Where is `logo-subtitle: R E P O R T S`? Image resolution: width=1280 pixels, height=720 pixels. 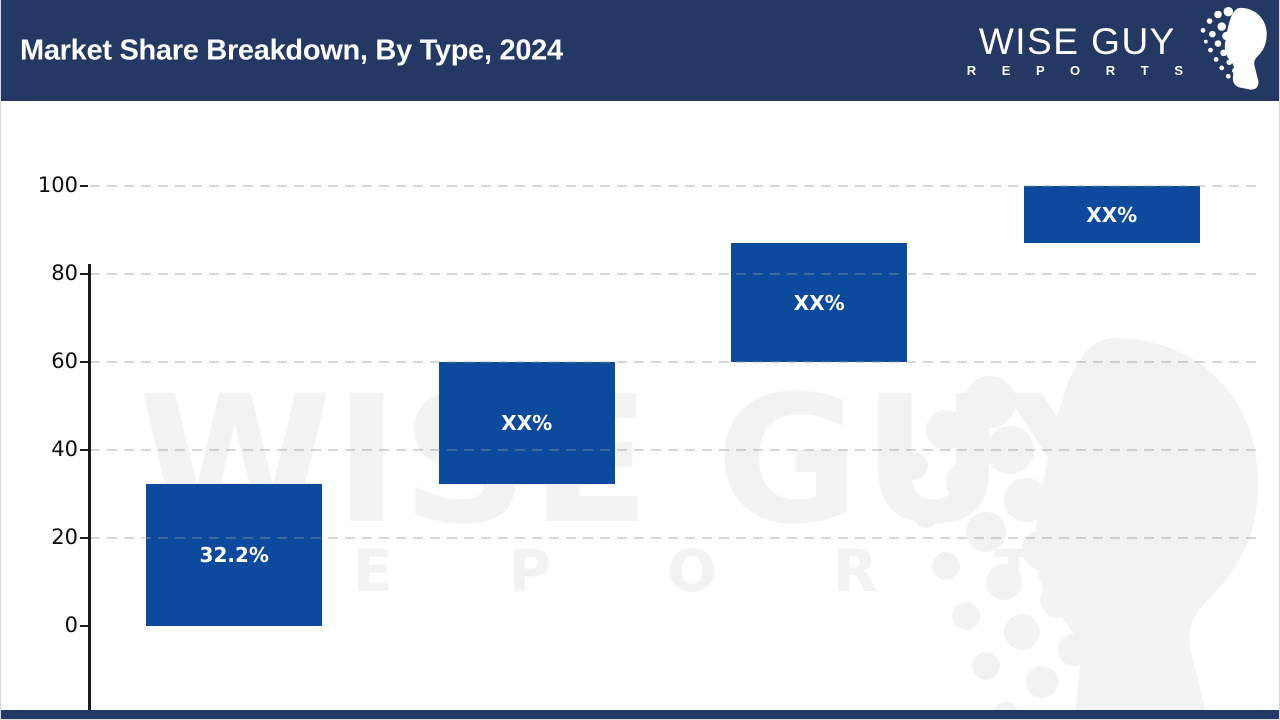
logo-subtitle: R E P O R T S is located at coordinates (1080, 70).